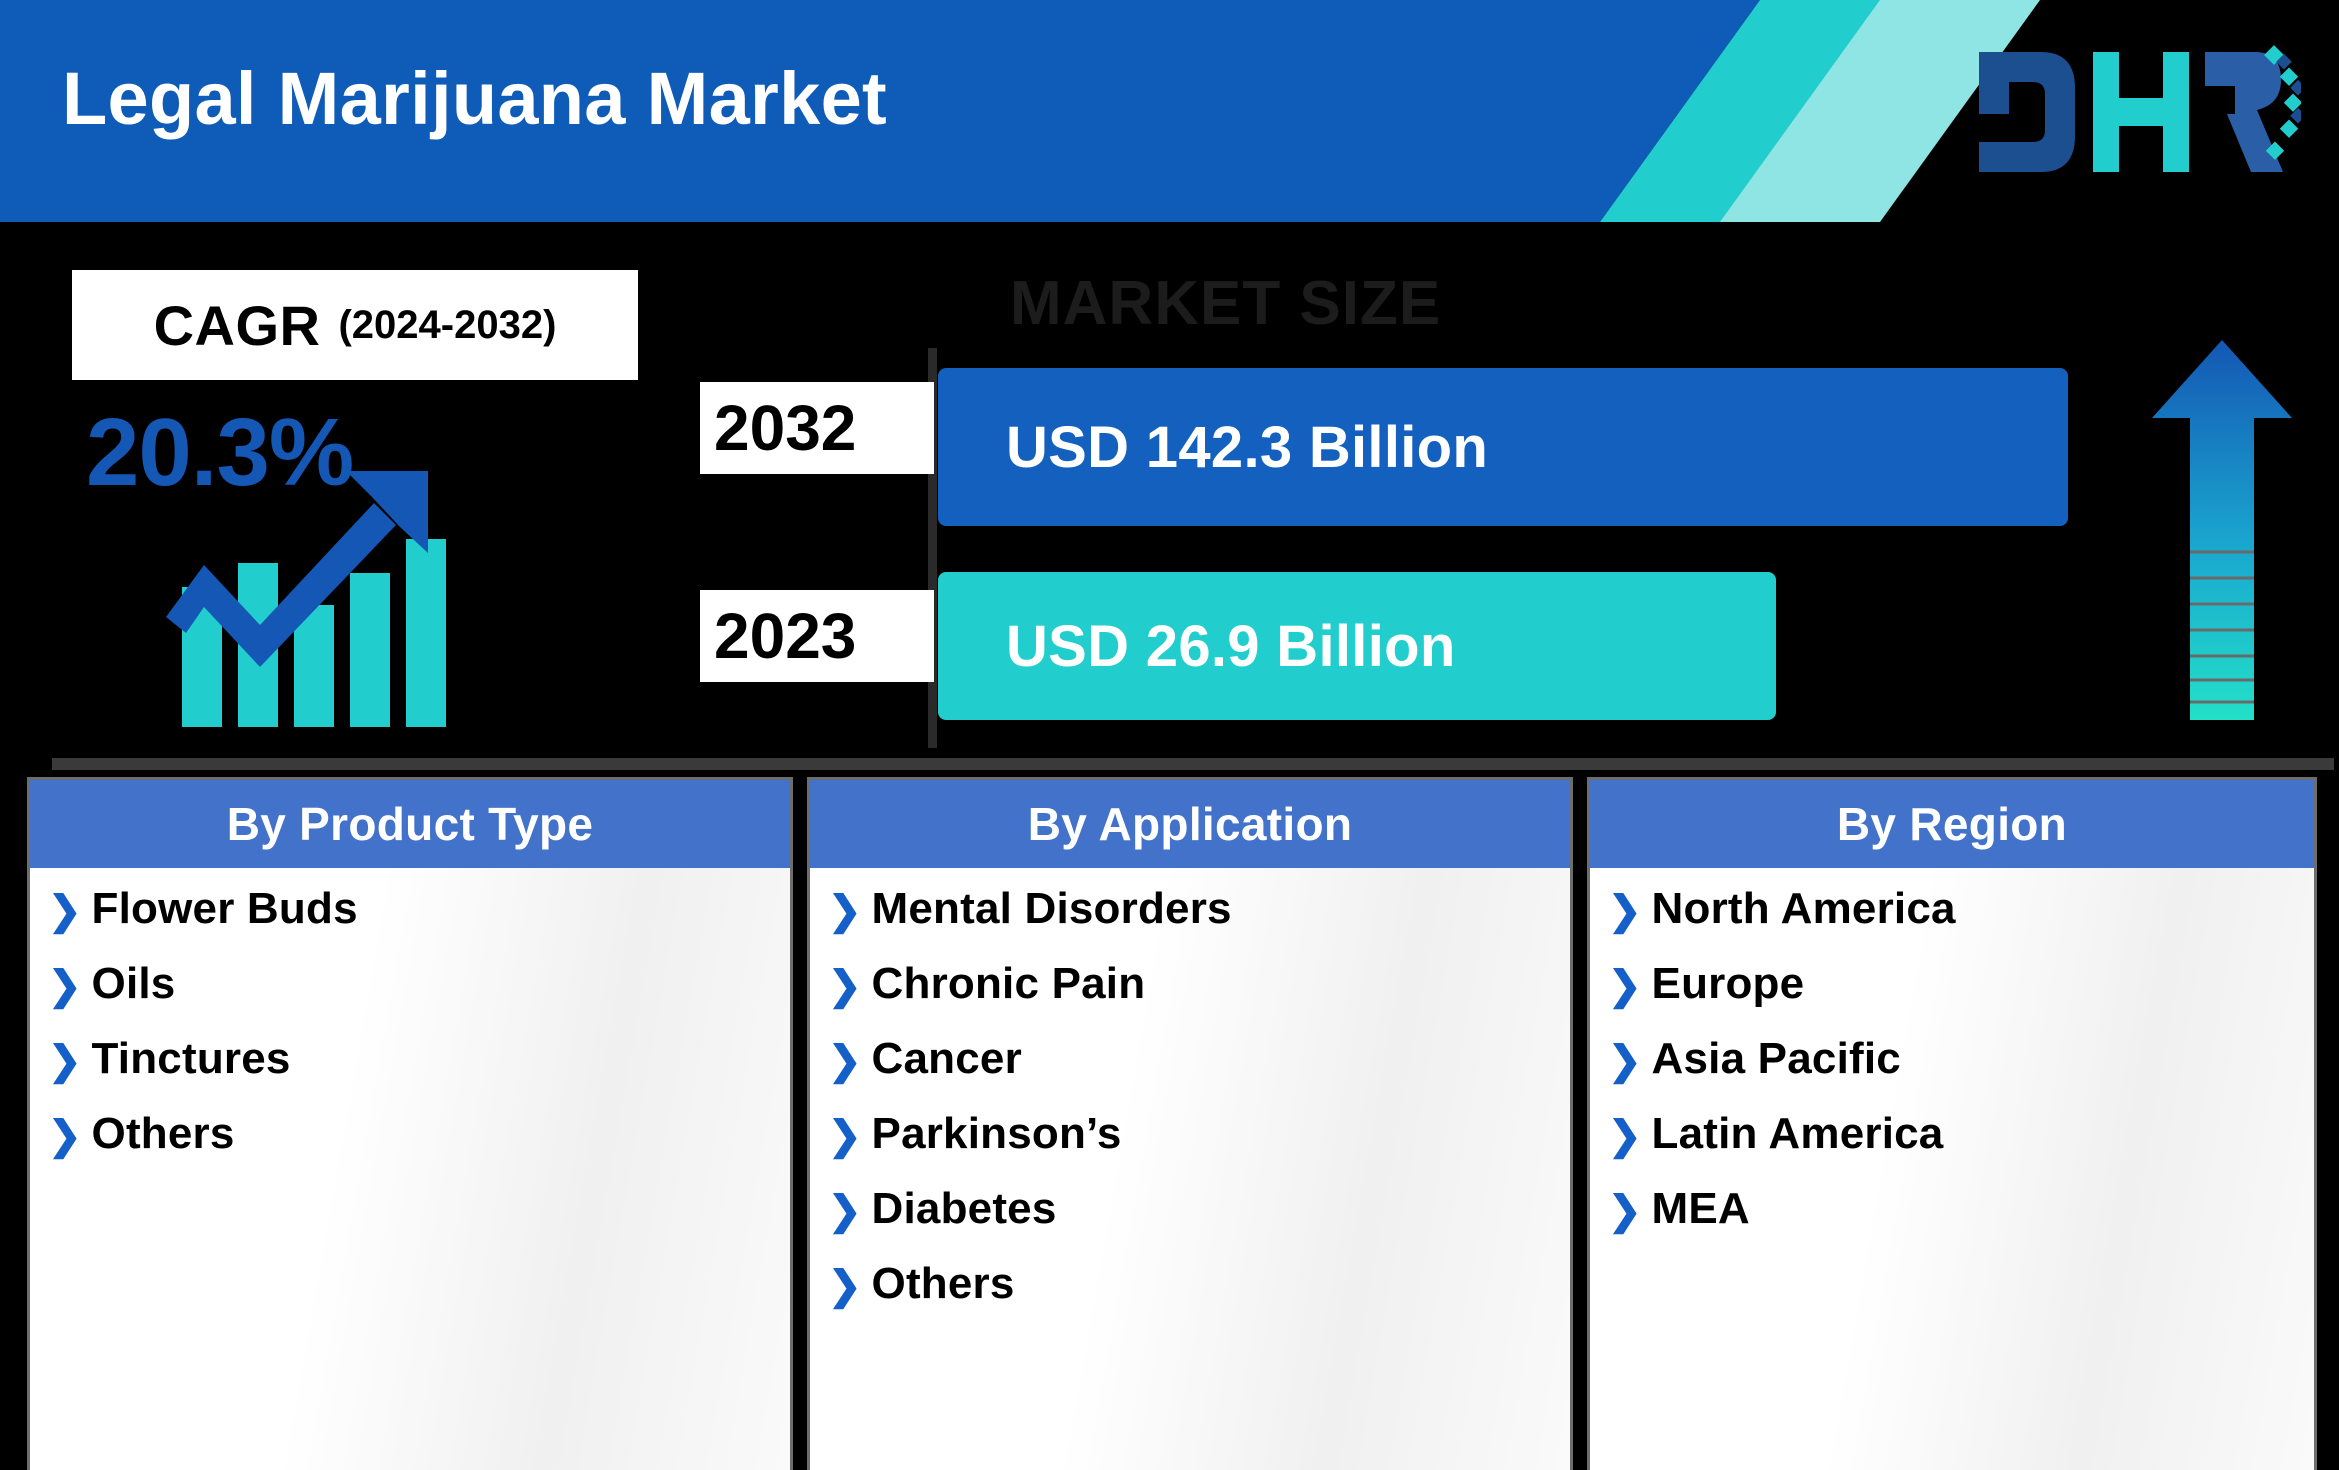 The width and height of the screenshot is (2339, 1470). What do you see at coordinates (996, 1133) in the screenshot?
I see `list-item-label: Parkinson’s` at bounding box center [996, 1133].